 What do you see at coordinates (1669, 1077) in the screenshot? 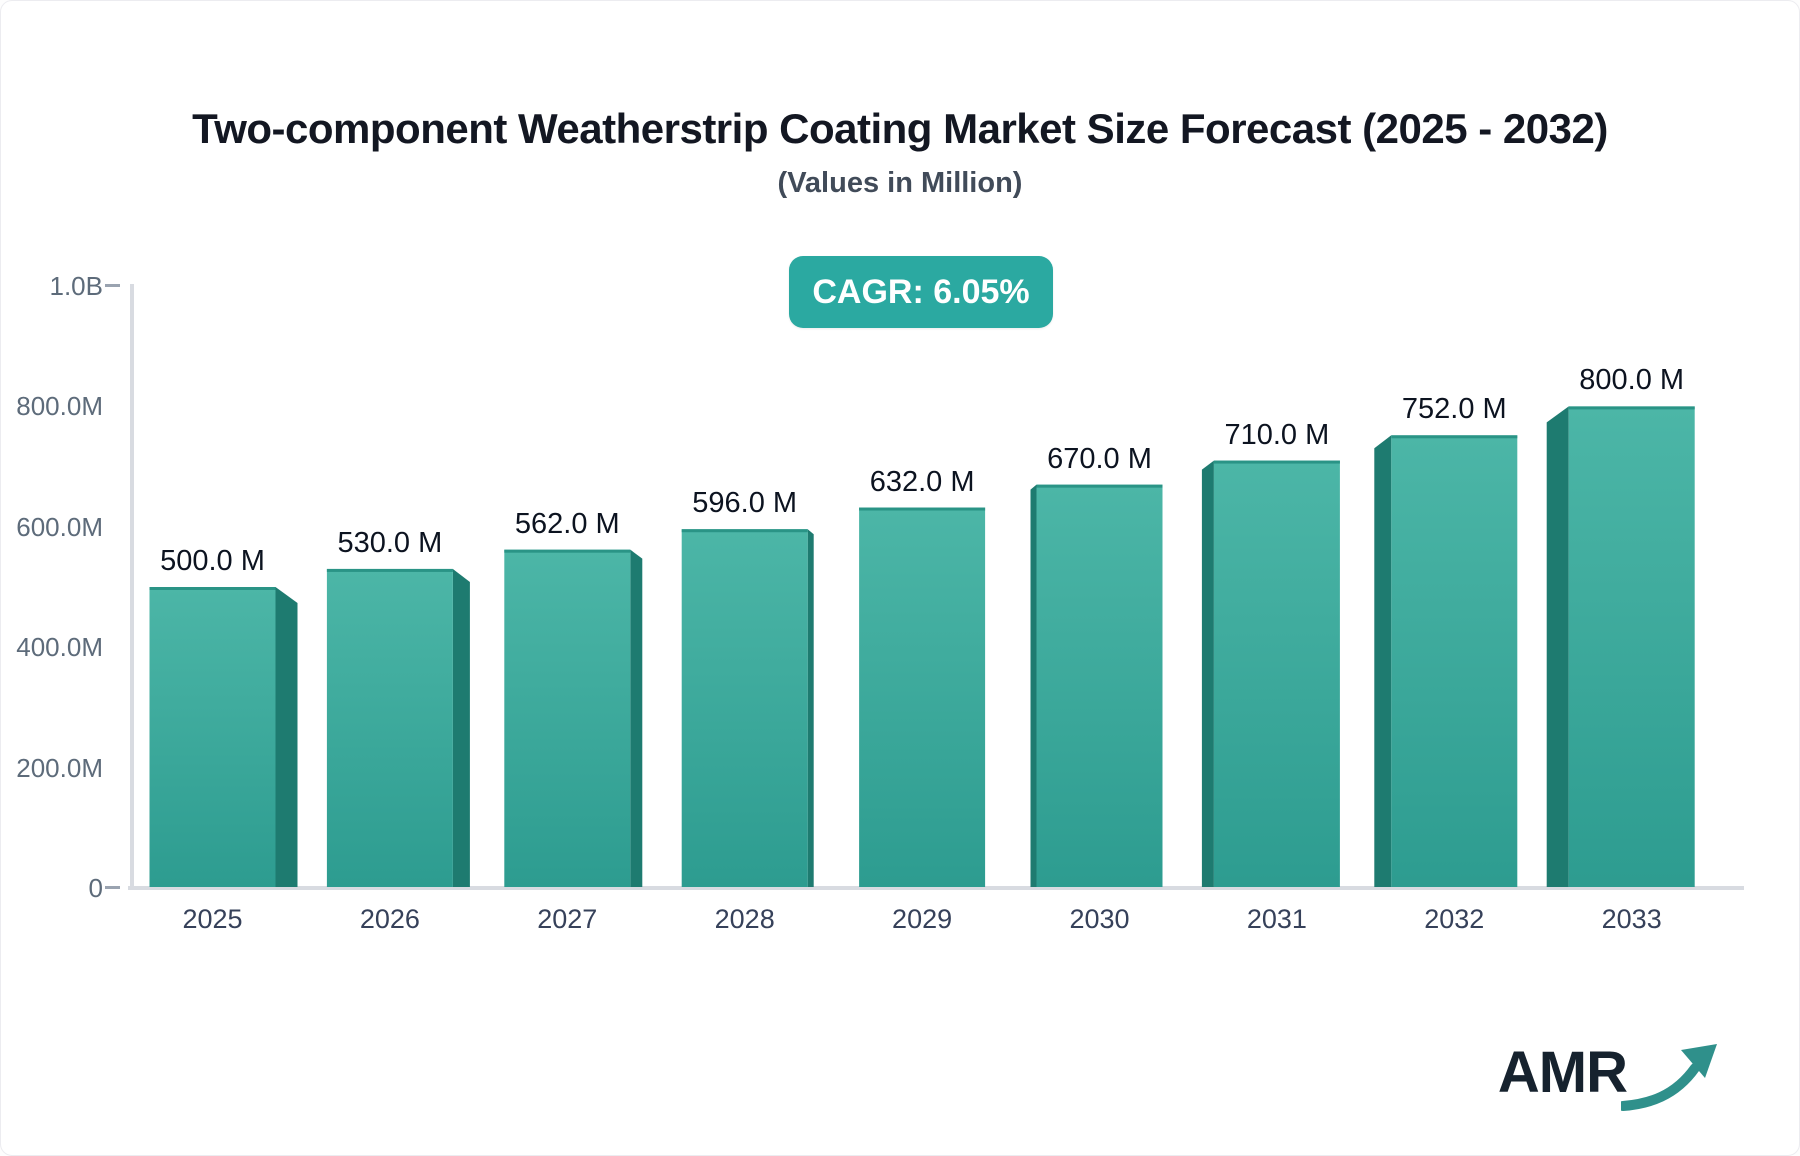
I see `growth-arrow-icon` at bounding box center [1669, 1077].